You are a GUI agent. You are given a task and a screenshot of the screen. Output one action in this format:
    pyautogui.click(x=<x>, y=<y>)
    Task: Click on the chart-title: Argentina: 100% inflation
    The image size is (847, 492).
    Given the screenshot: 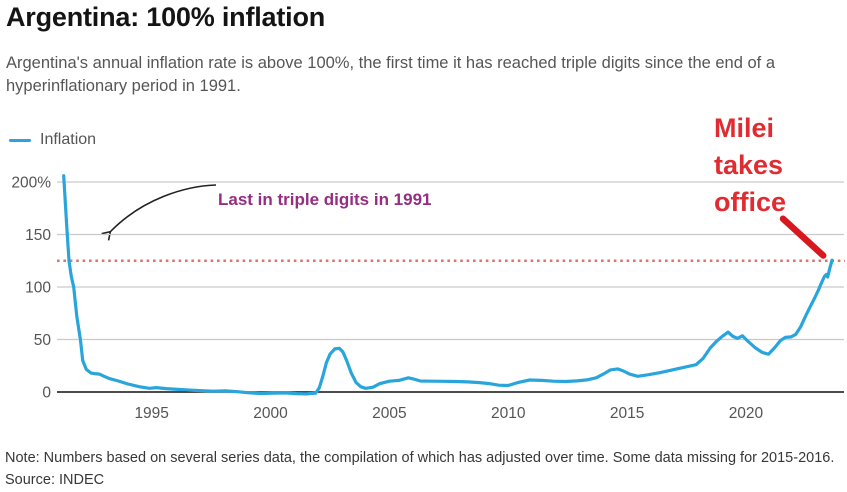 What is the action you would take?
    pyautogui.click(x=166, y=17)
    